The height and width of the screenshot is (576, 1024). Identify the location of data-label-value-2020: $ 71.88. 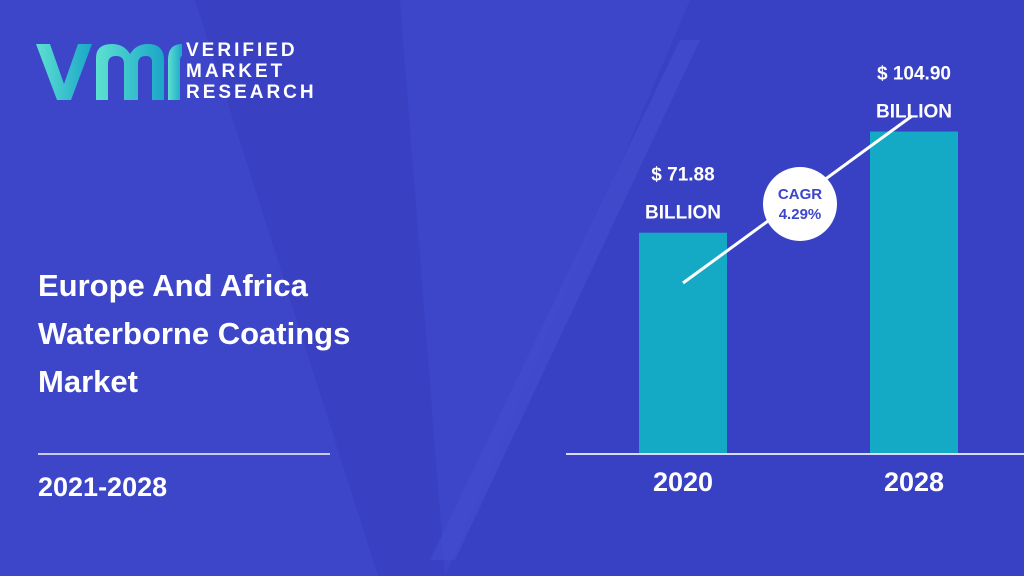
(682, 175).